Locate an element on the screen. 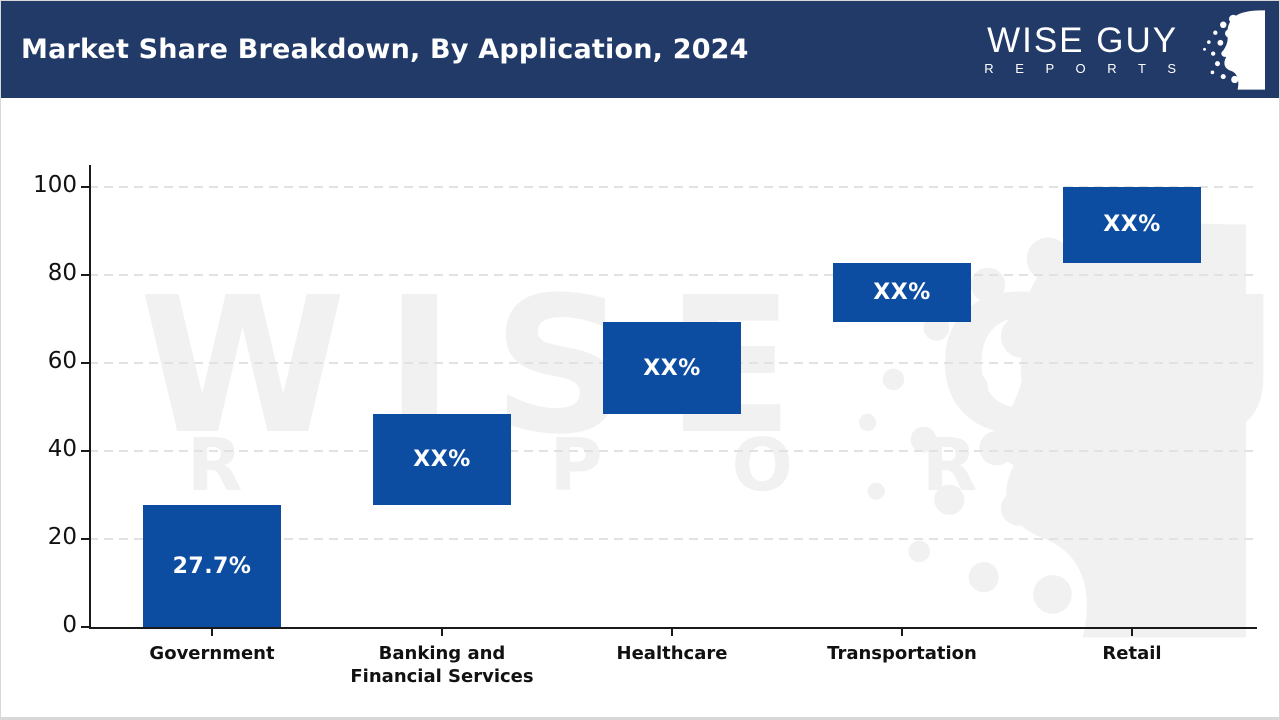 The image size is (1280, 720). x-category-label: Healthcare is located at coordinates (672, 654).